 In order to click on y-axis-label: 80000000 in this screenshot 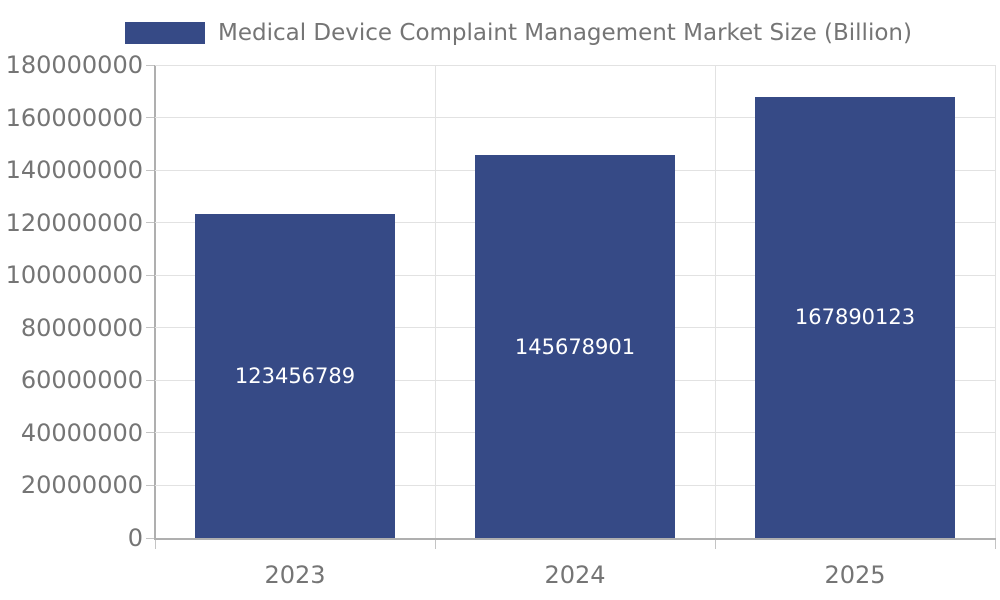, I will do `click(81, 327)`.